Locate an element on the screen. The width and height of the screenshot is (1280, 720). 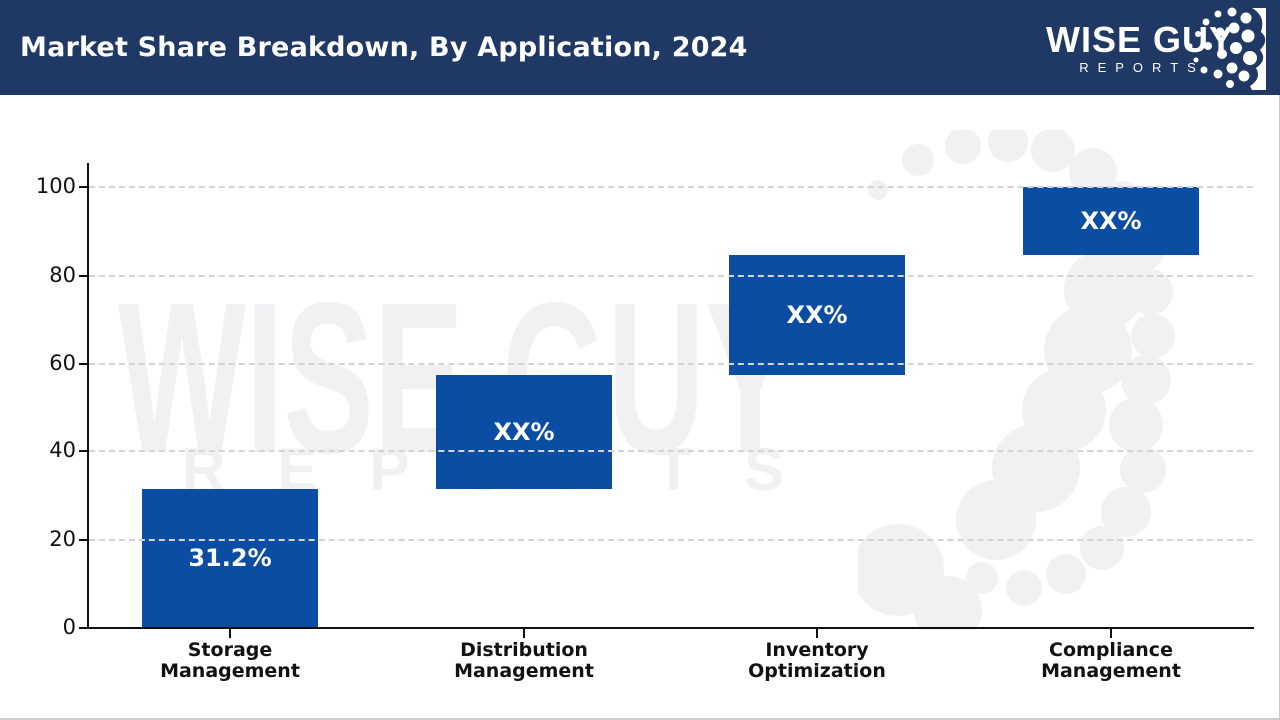
bar-inventory-optimization: XX% is located at coordinates (817, 315).